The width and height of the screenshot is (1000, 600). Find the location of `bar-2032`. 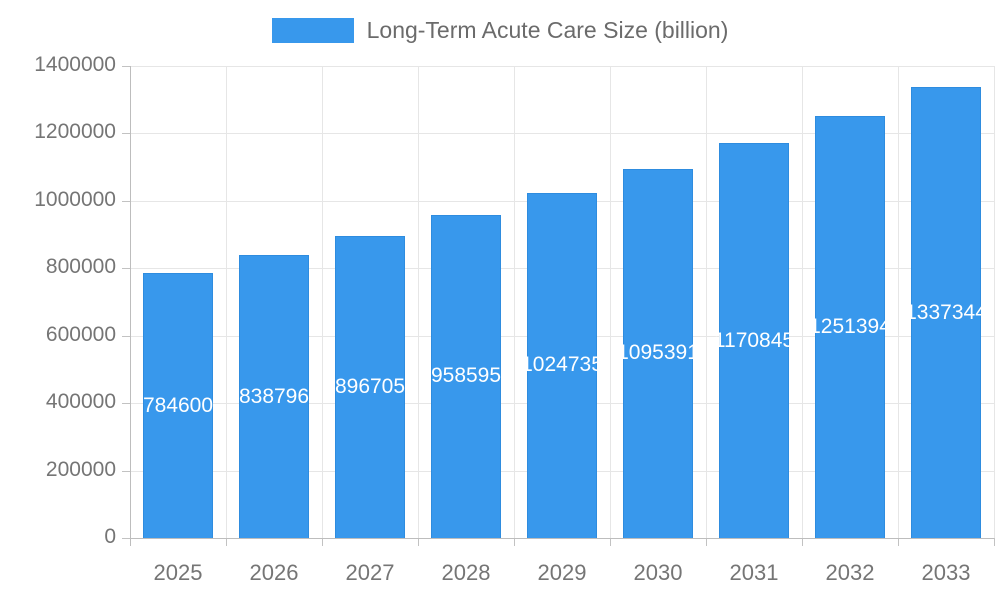

bar-2032 is located at coordinates (850, 327).